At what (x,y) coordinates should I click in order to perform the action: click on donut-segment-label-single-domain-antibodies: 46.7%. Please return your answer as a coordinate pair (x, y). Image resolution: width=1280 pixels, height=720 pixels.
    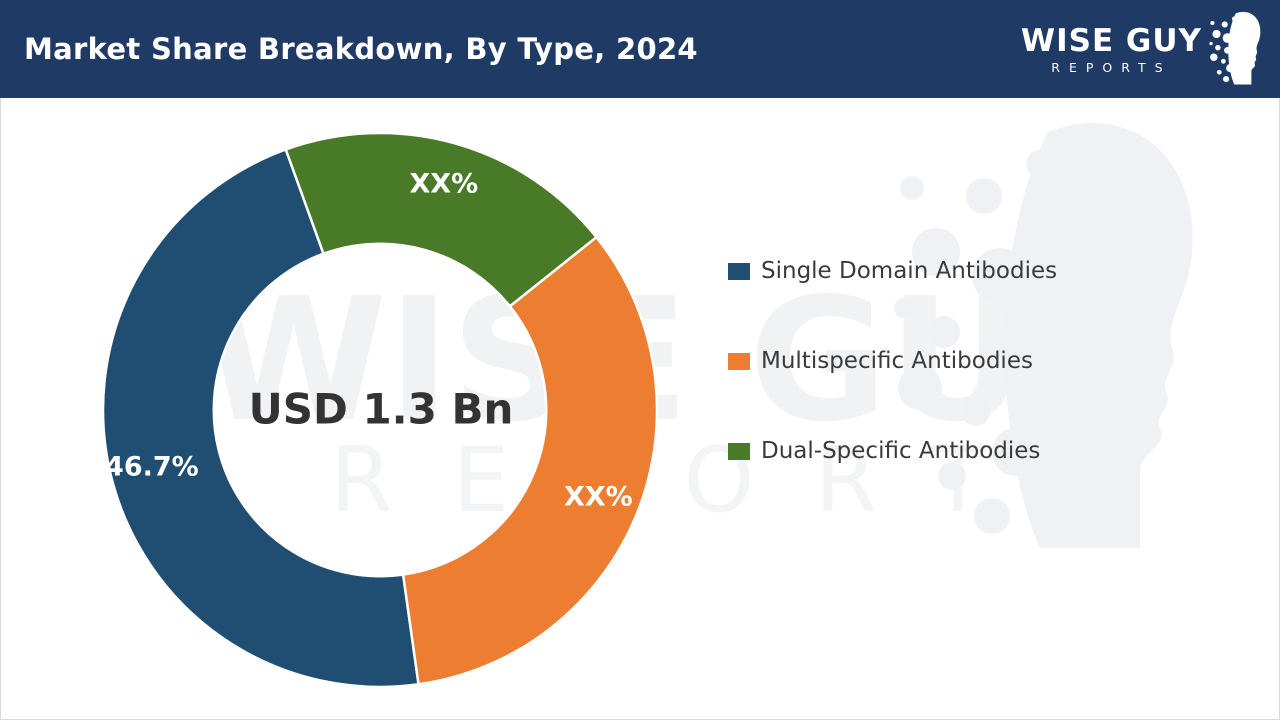
    Looking at the image, I should click on (152, 467).